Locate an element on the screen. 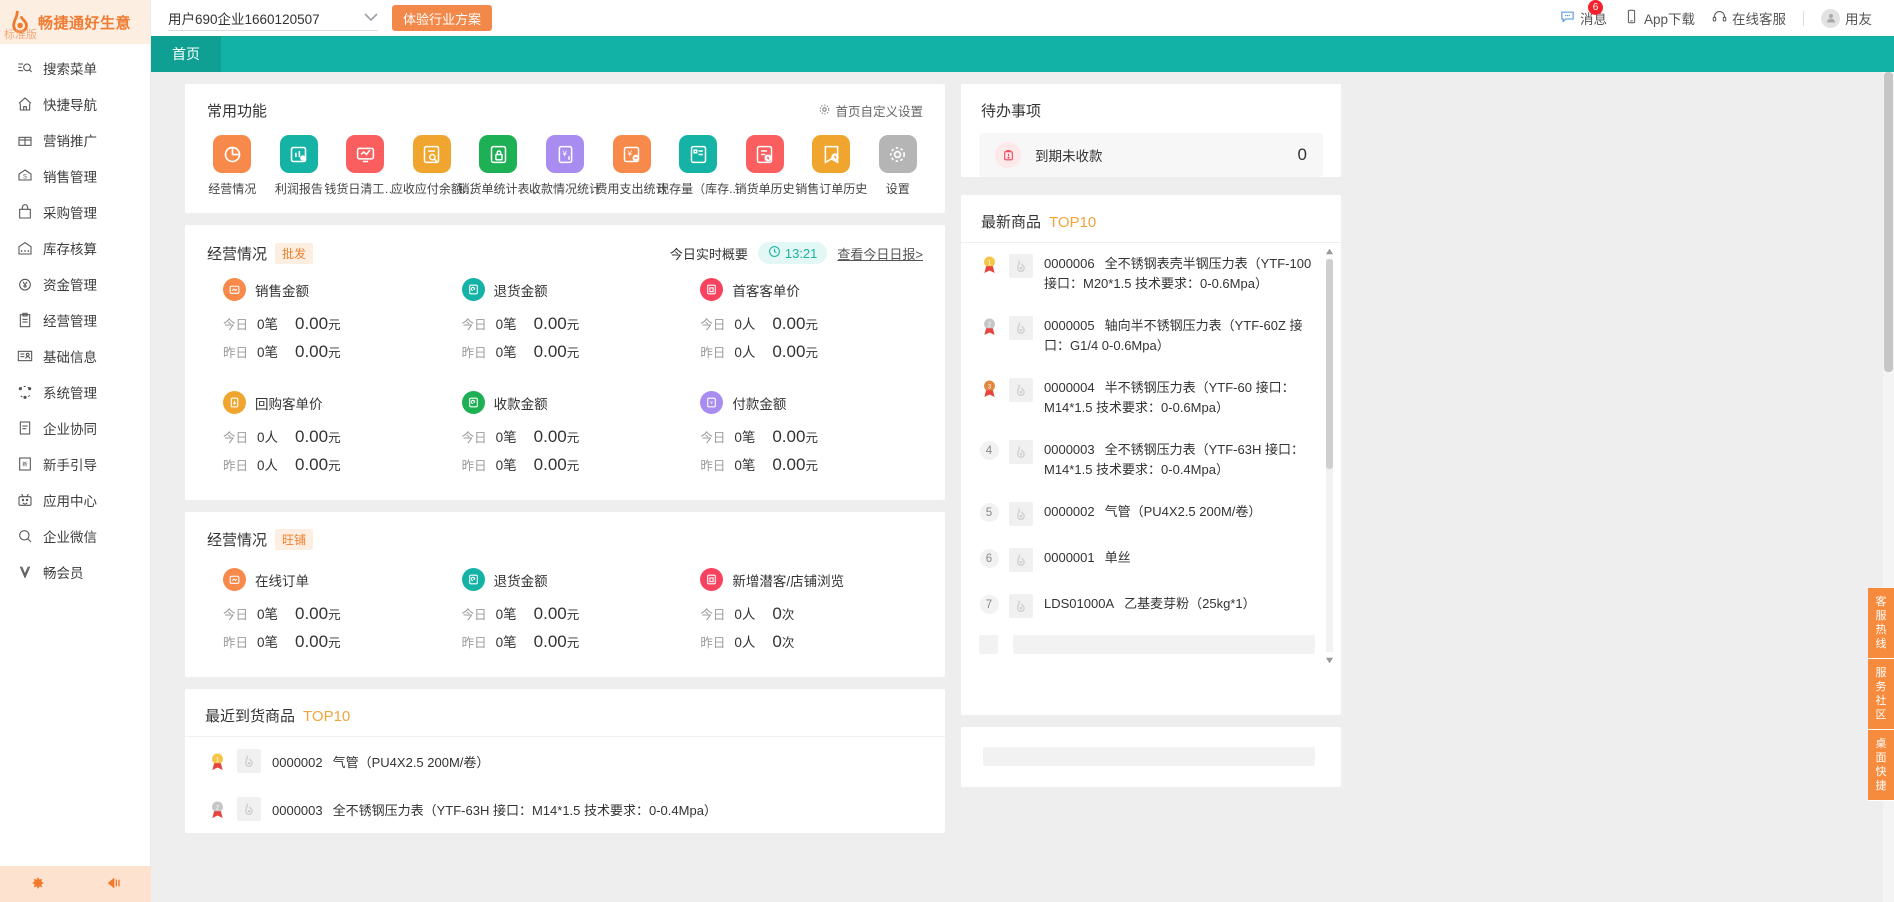 The width and height of the screenshot is (1894, 902). view-daily-report-link: 查看今日日报> is located at coordinates (880, 254).